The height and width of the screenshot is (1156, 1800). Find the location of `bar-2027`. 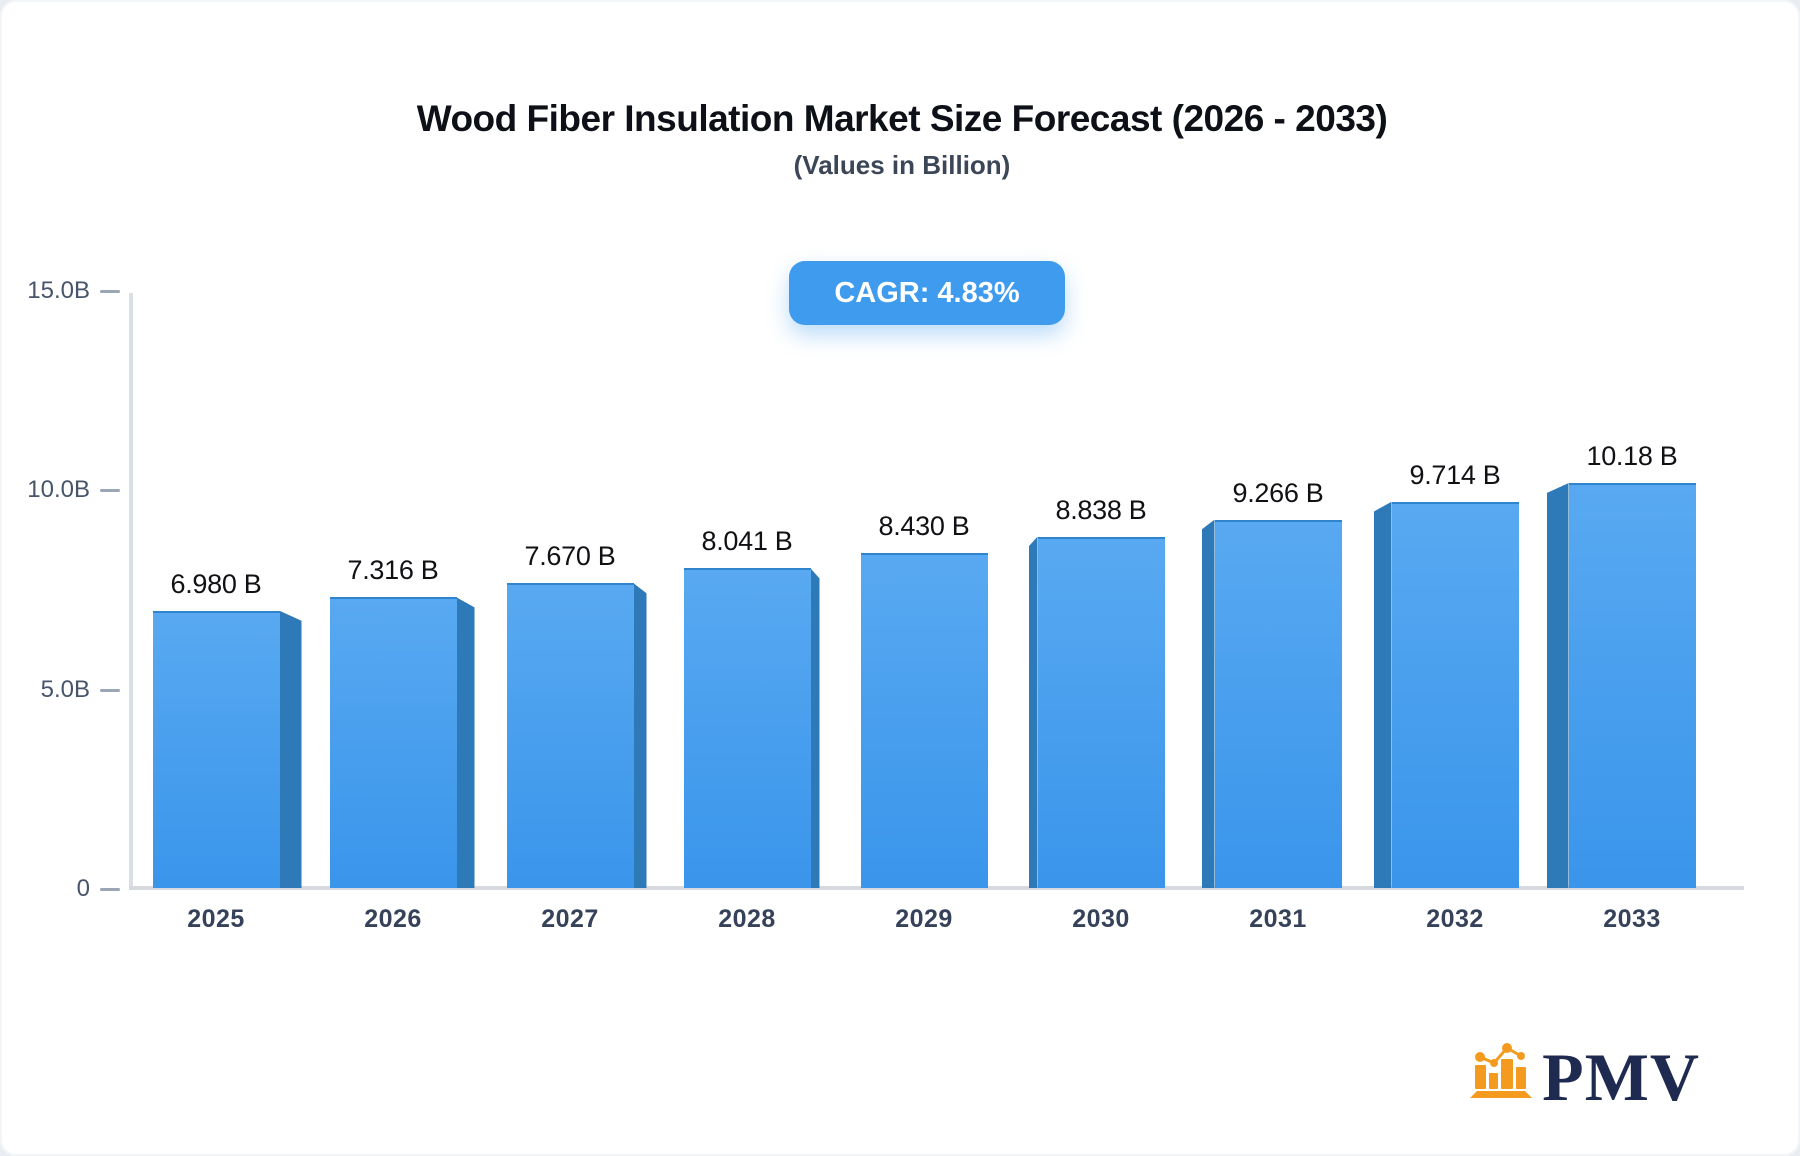

bar-2027 is located at coordinates (570, 735).